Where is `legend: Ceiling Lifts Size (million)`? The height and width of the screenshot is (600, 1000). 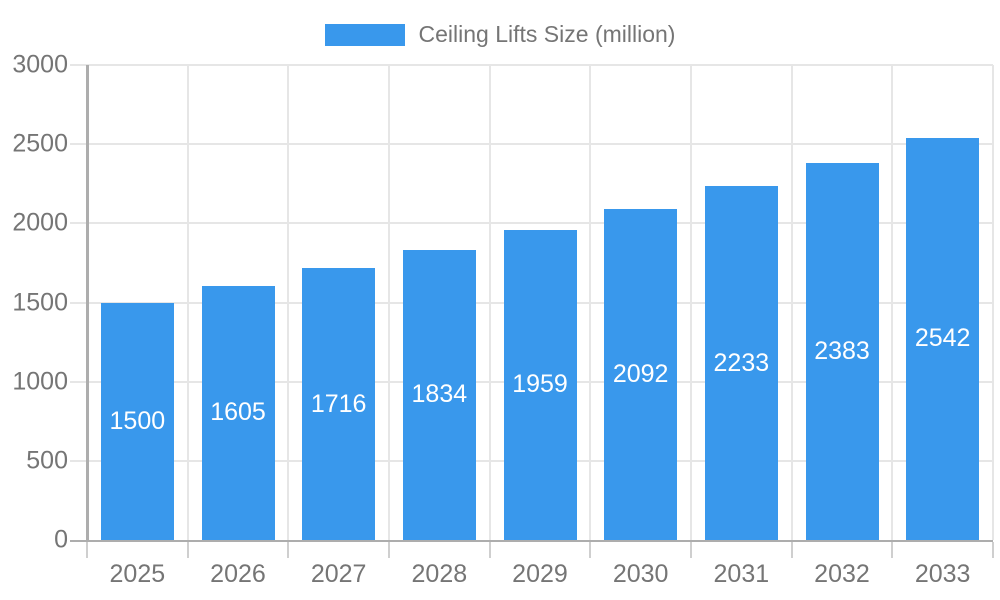
legend: Ceiling Lifts Size (million) is located at coordinates (500, 34).